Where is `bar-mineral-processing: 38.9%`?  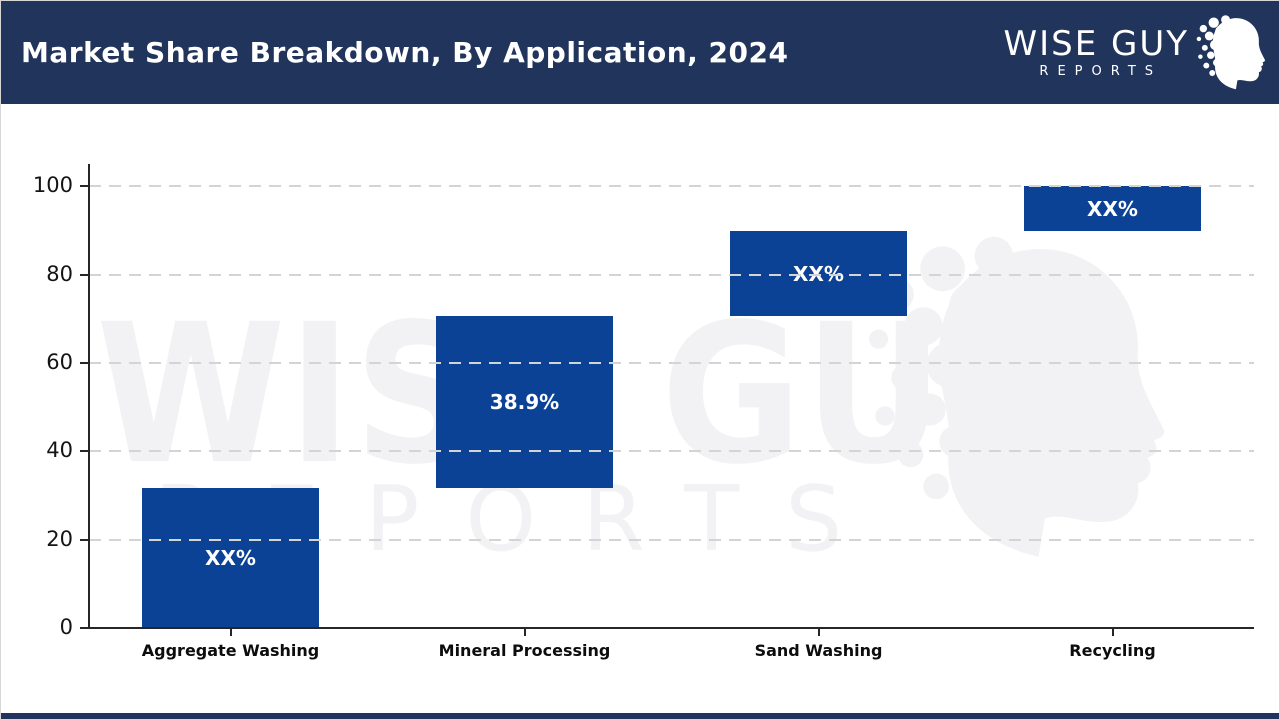
bar-mineral-processing: 38.9% is located at coordinates (524, 402).